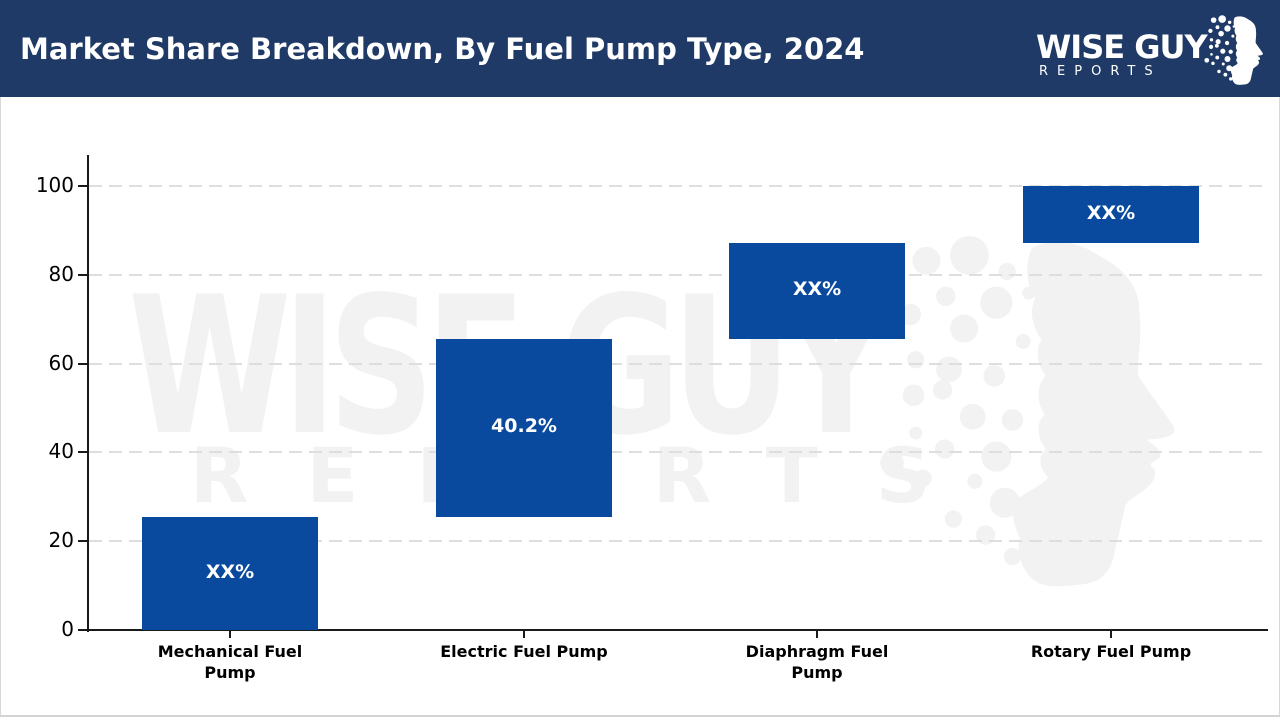  What do you see at coordinates (88, 393) in the screenshot?
I see `y-axis-line` at bounding box center [88, 393].